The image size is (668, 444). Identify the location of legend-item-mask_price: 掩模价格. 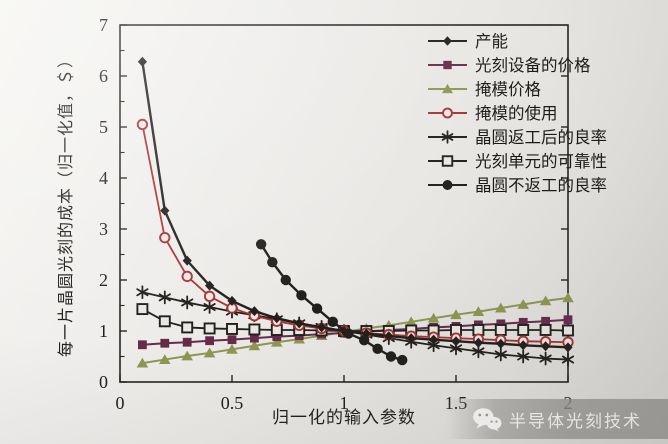
(485, 89).